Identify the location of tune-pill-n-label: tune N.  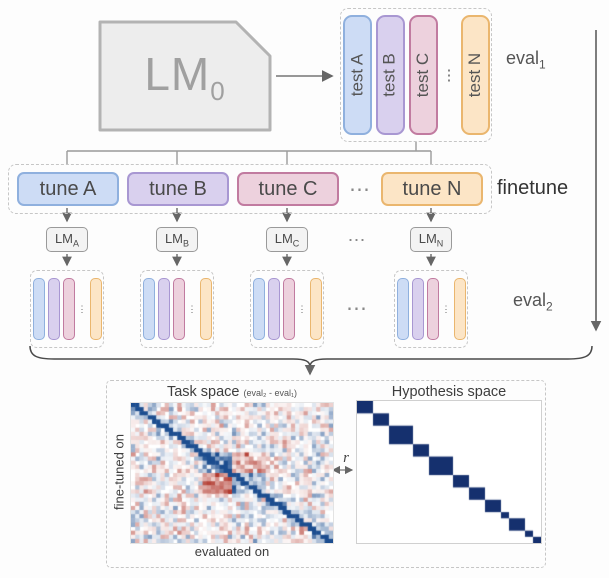
(432, 188).